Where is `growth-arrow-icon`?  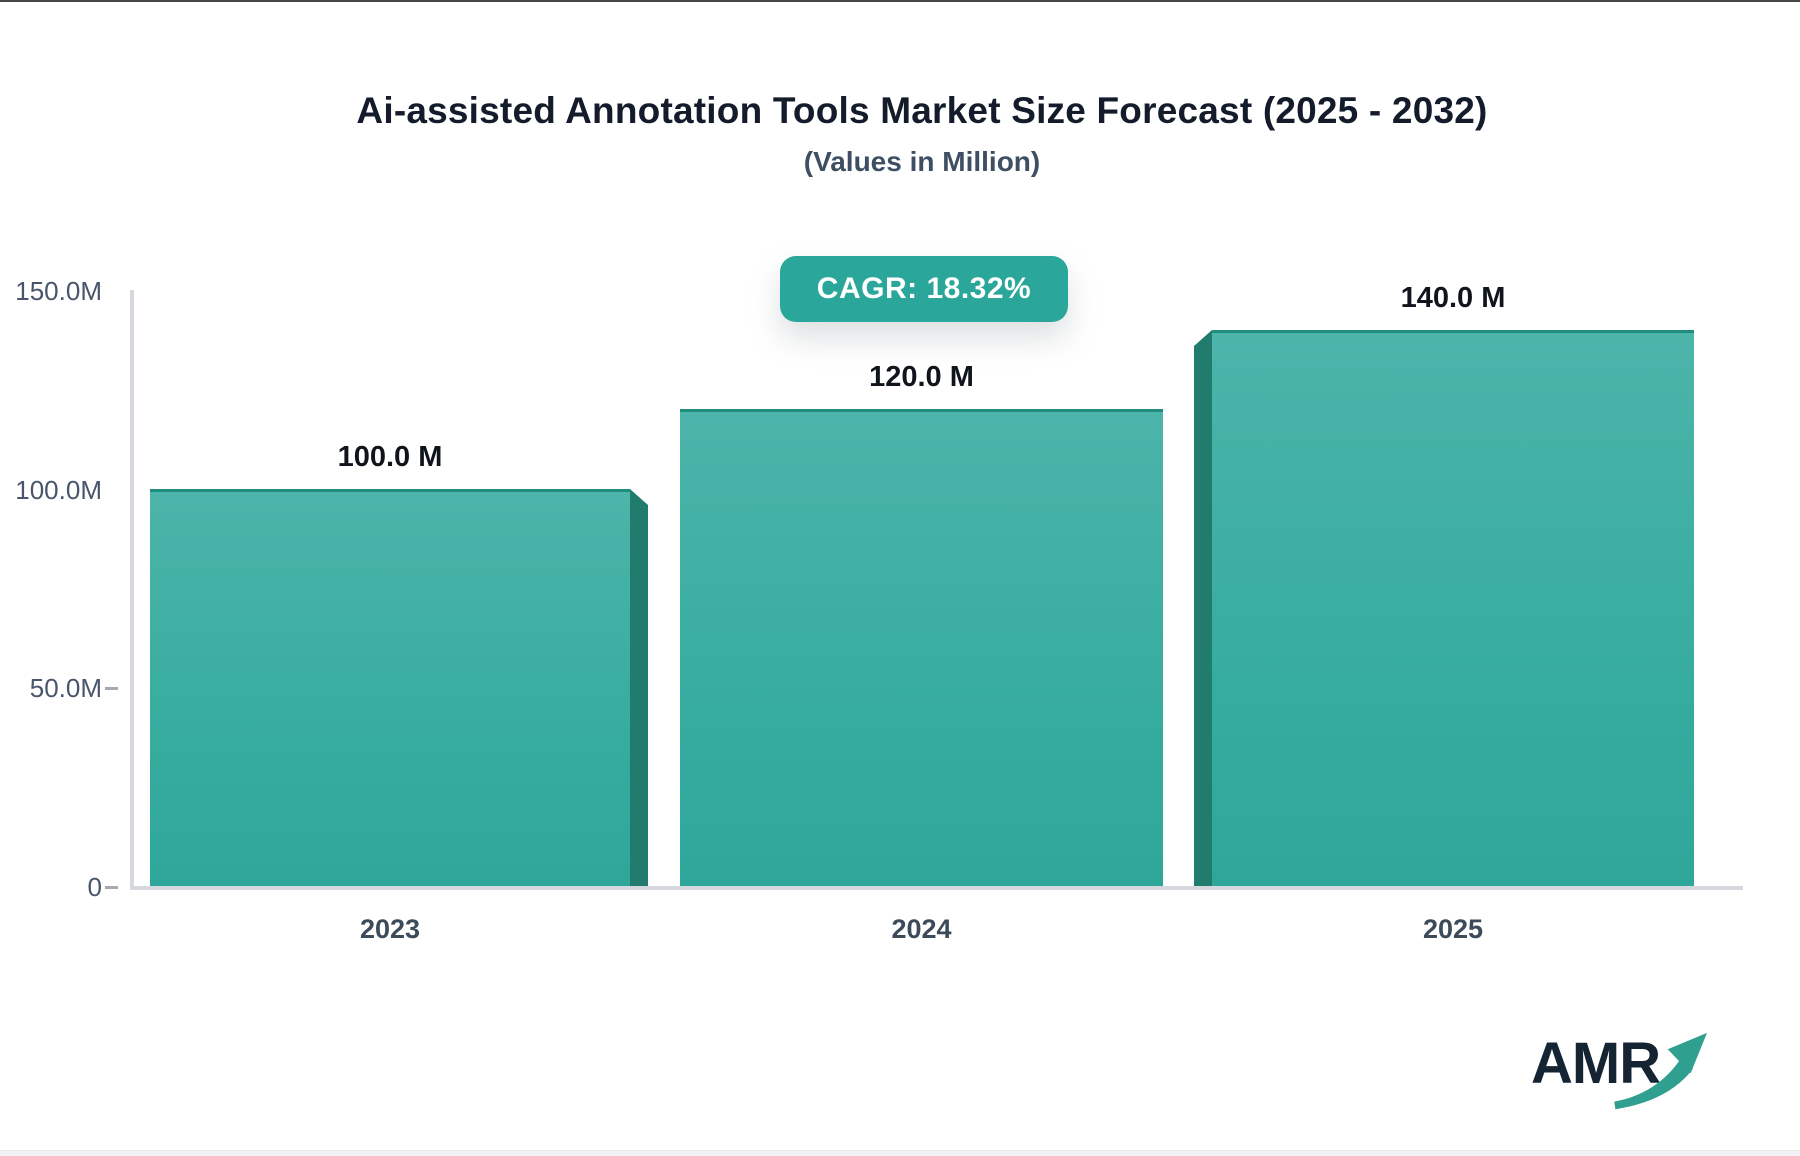 growth-arrow-icon is located at coordinates (1660, 1071).